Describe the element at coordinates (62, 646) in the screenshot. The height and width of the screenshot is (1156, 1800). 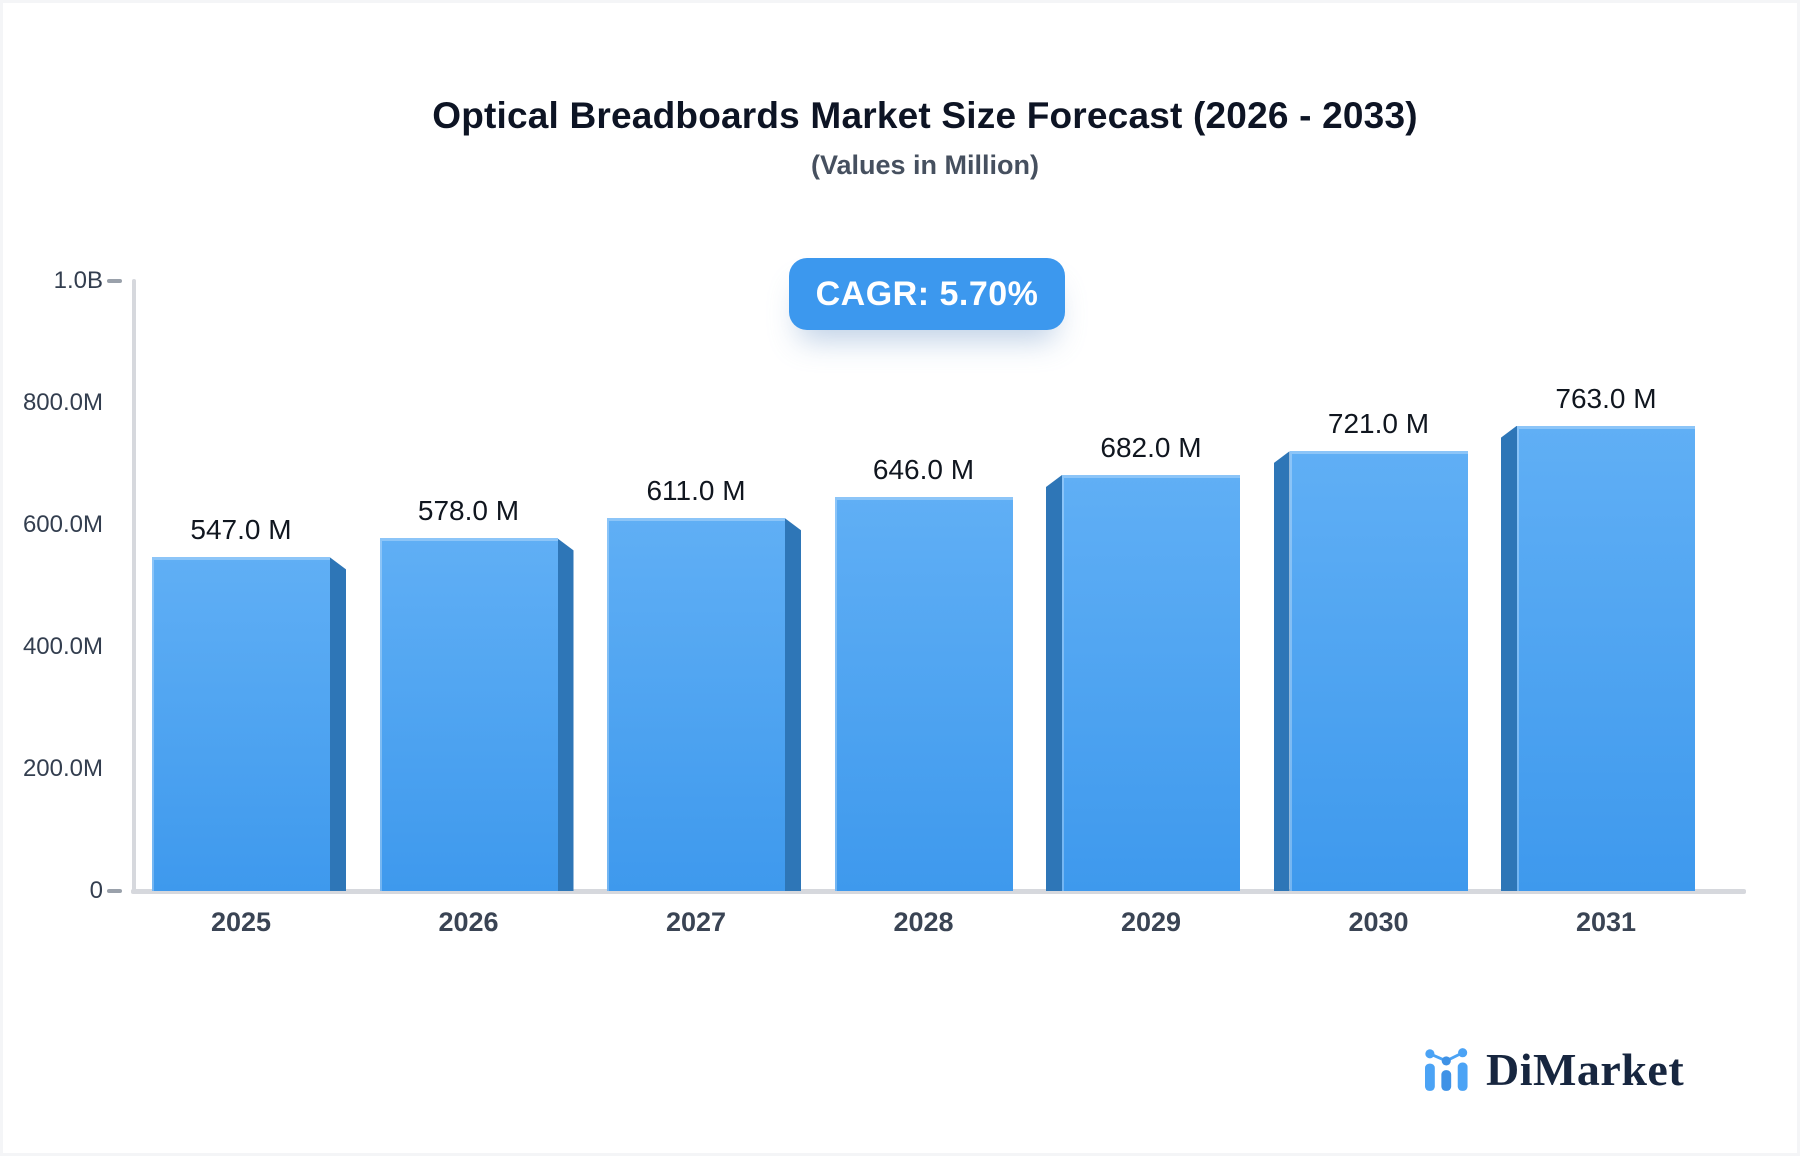
I see `y-axis-tick-label: 400.0M` at that location.